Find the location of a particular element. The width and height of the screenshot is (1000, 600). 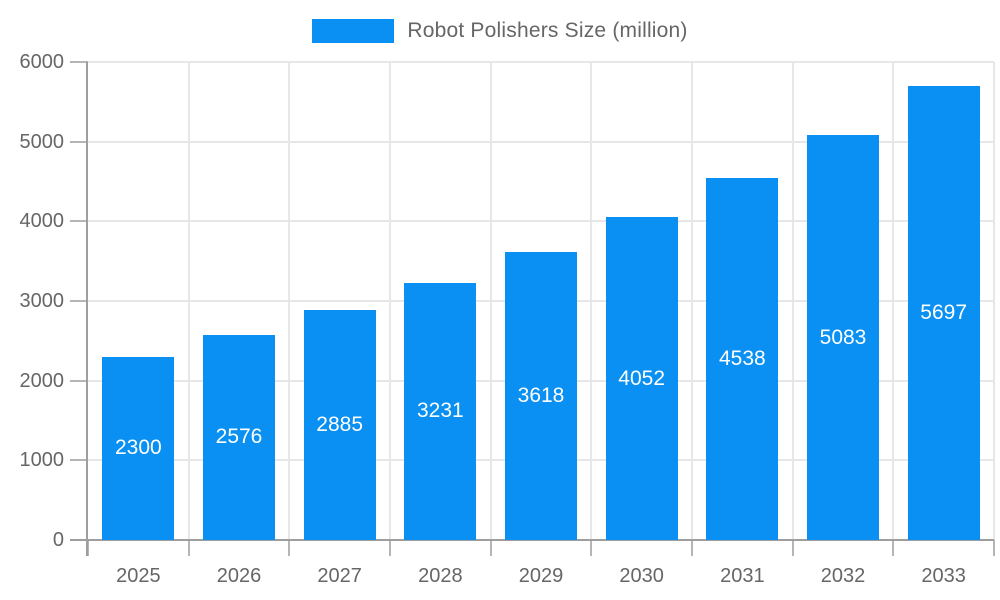

y-axis-label: 5000 is located at coordinates (42, 141).